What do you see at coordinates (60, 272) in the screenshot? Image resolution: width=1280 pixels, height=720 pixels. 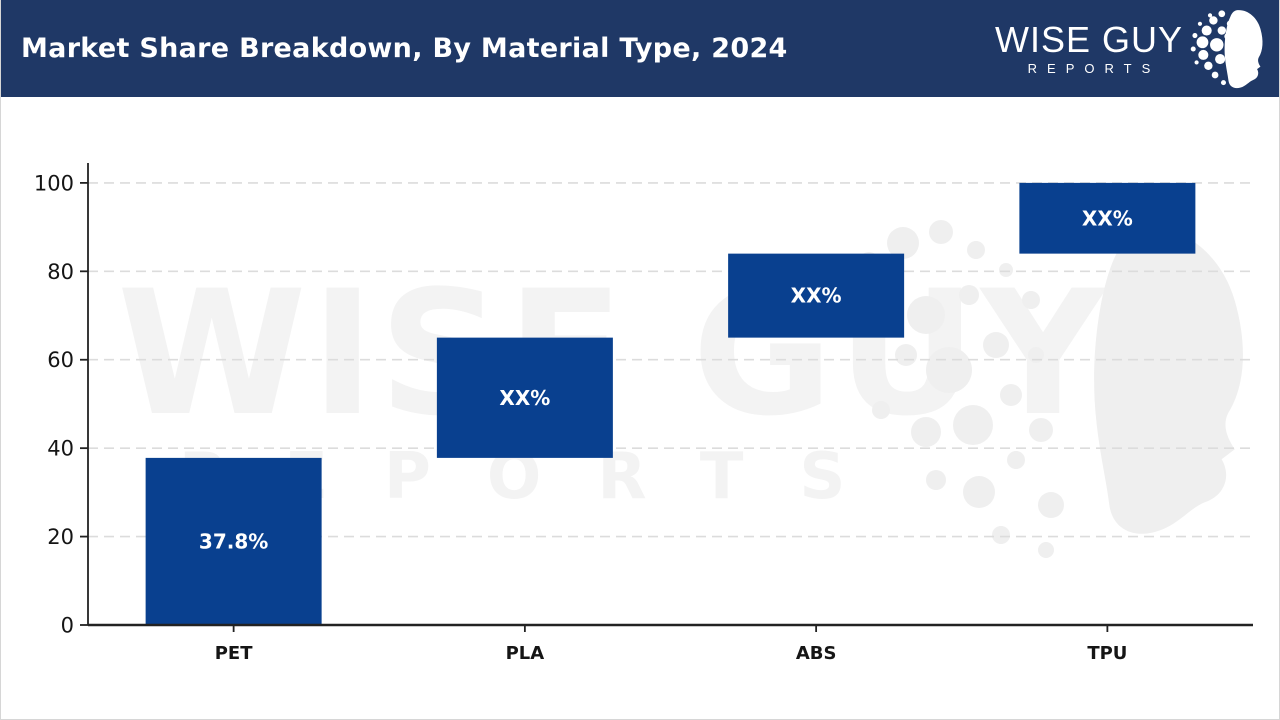 I see `y-tick-label: 80` at bounding box center [60, 272].